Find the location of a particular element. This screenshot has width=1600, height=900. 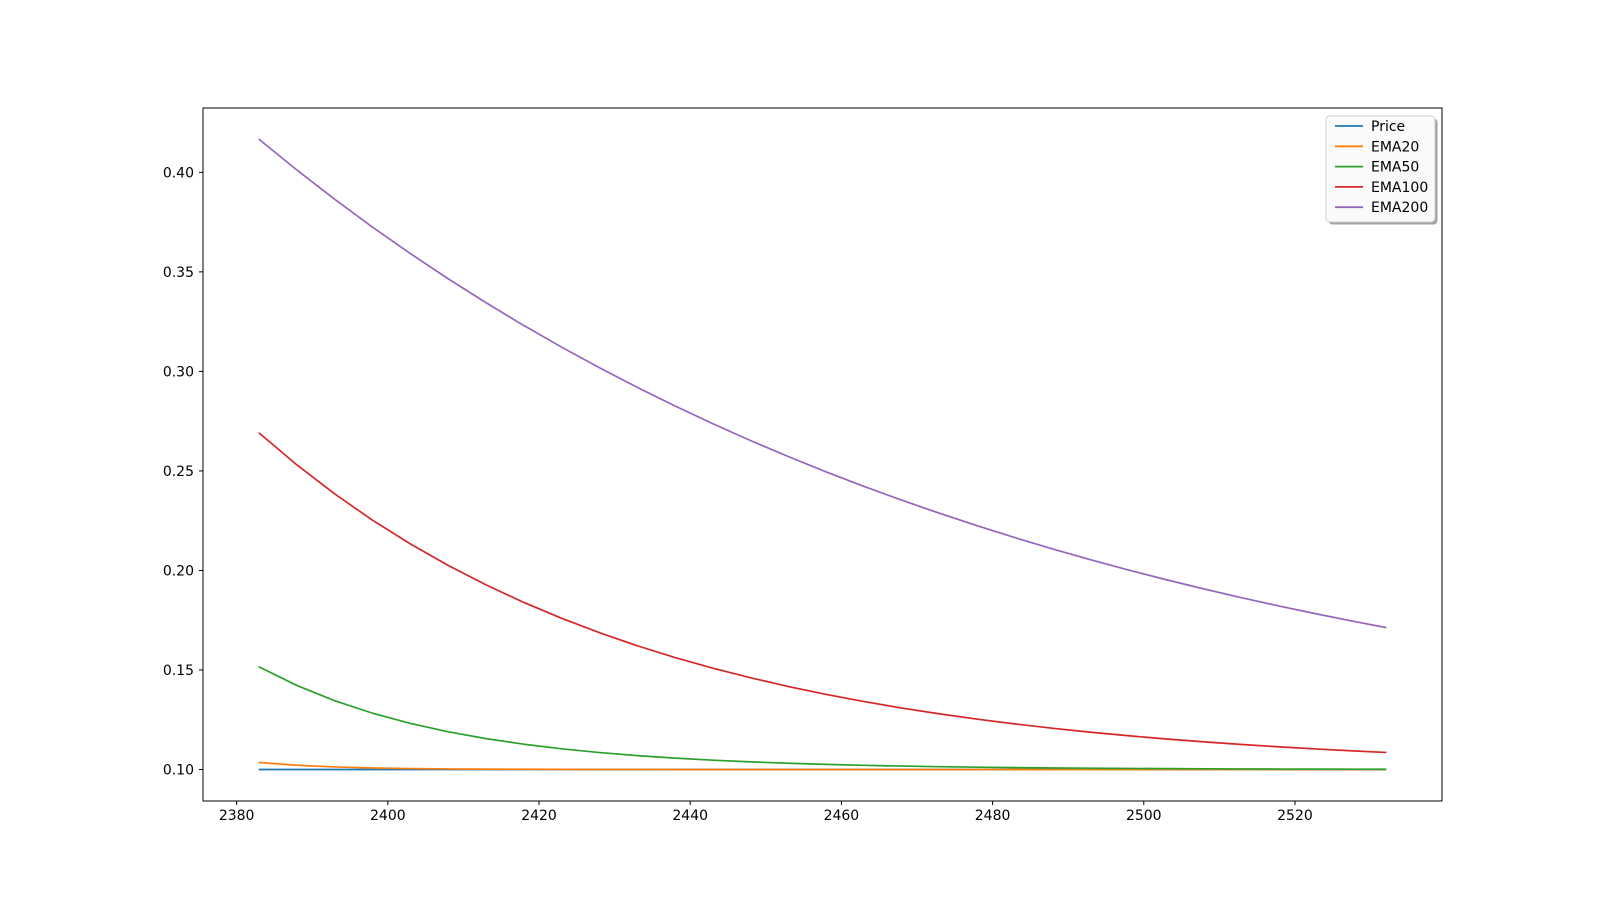

y-tick-label-0.30: 0.30 is located at coordinates (178, 372).